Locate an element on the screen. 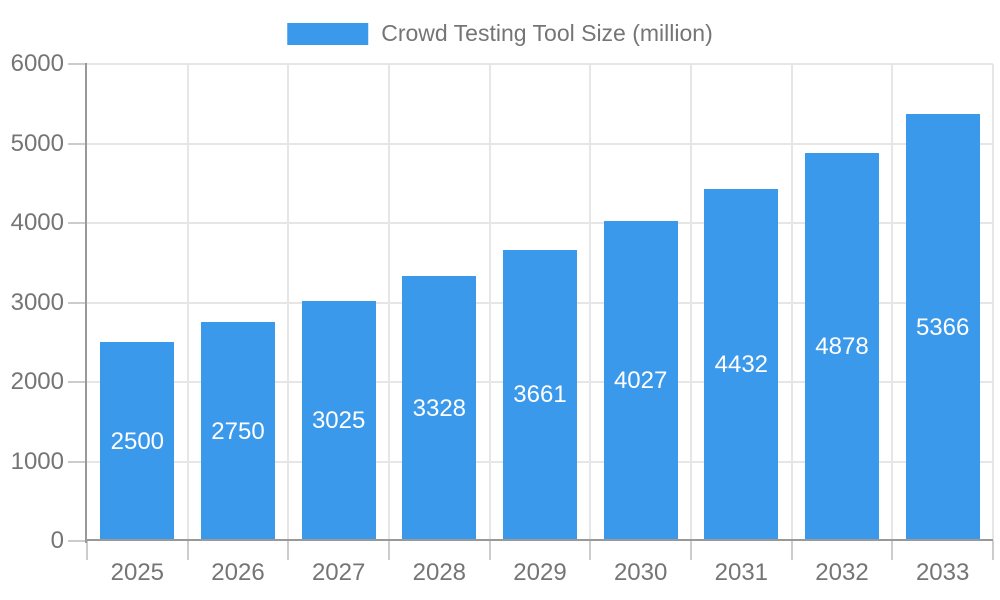  y-tick-label: 4000 is located at coordinates (37, 222).